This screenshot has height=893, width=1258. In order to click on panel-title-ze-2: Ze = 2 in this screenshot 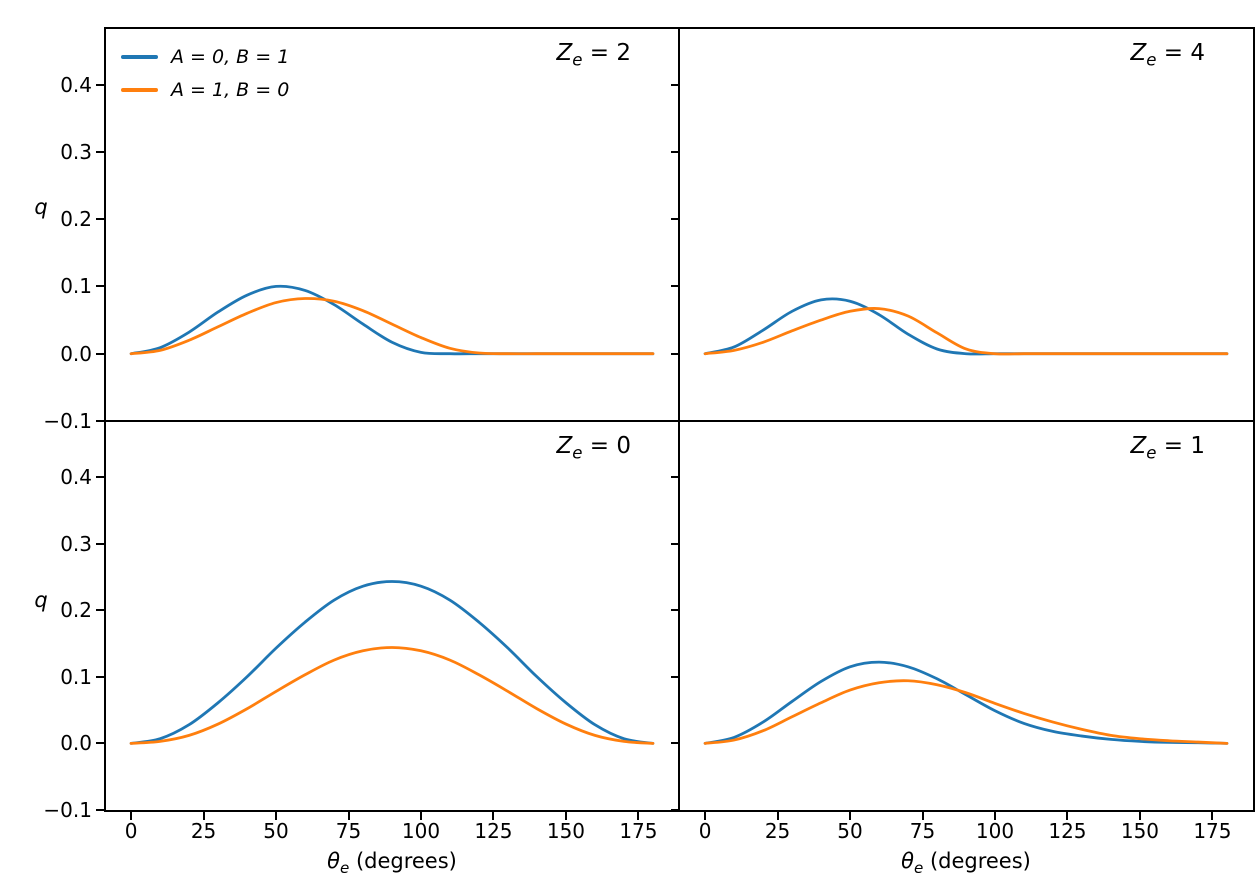, I will do `click(594, 55)`.